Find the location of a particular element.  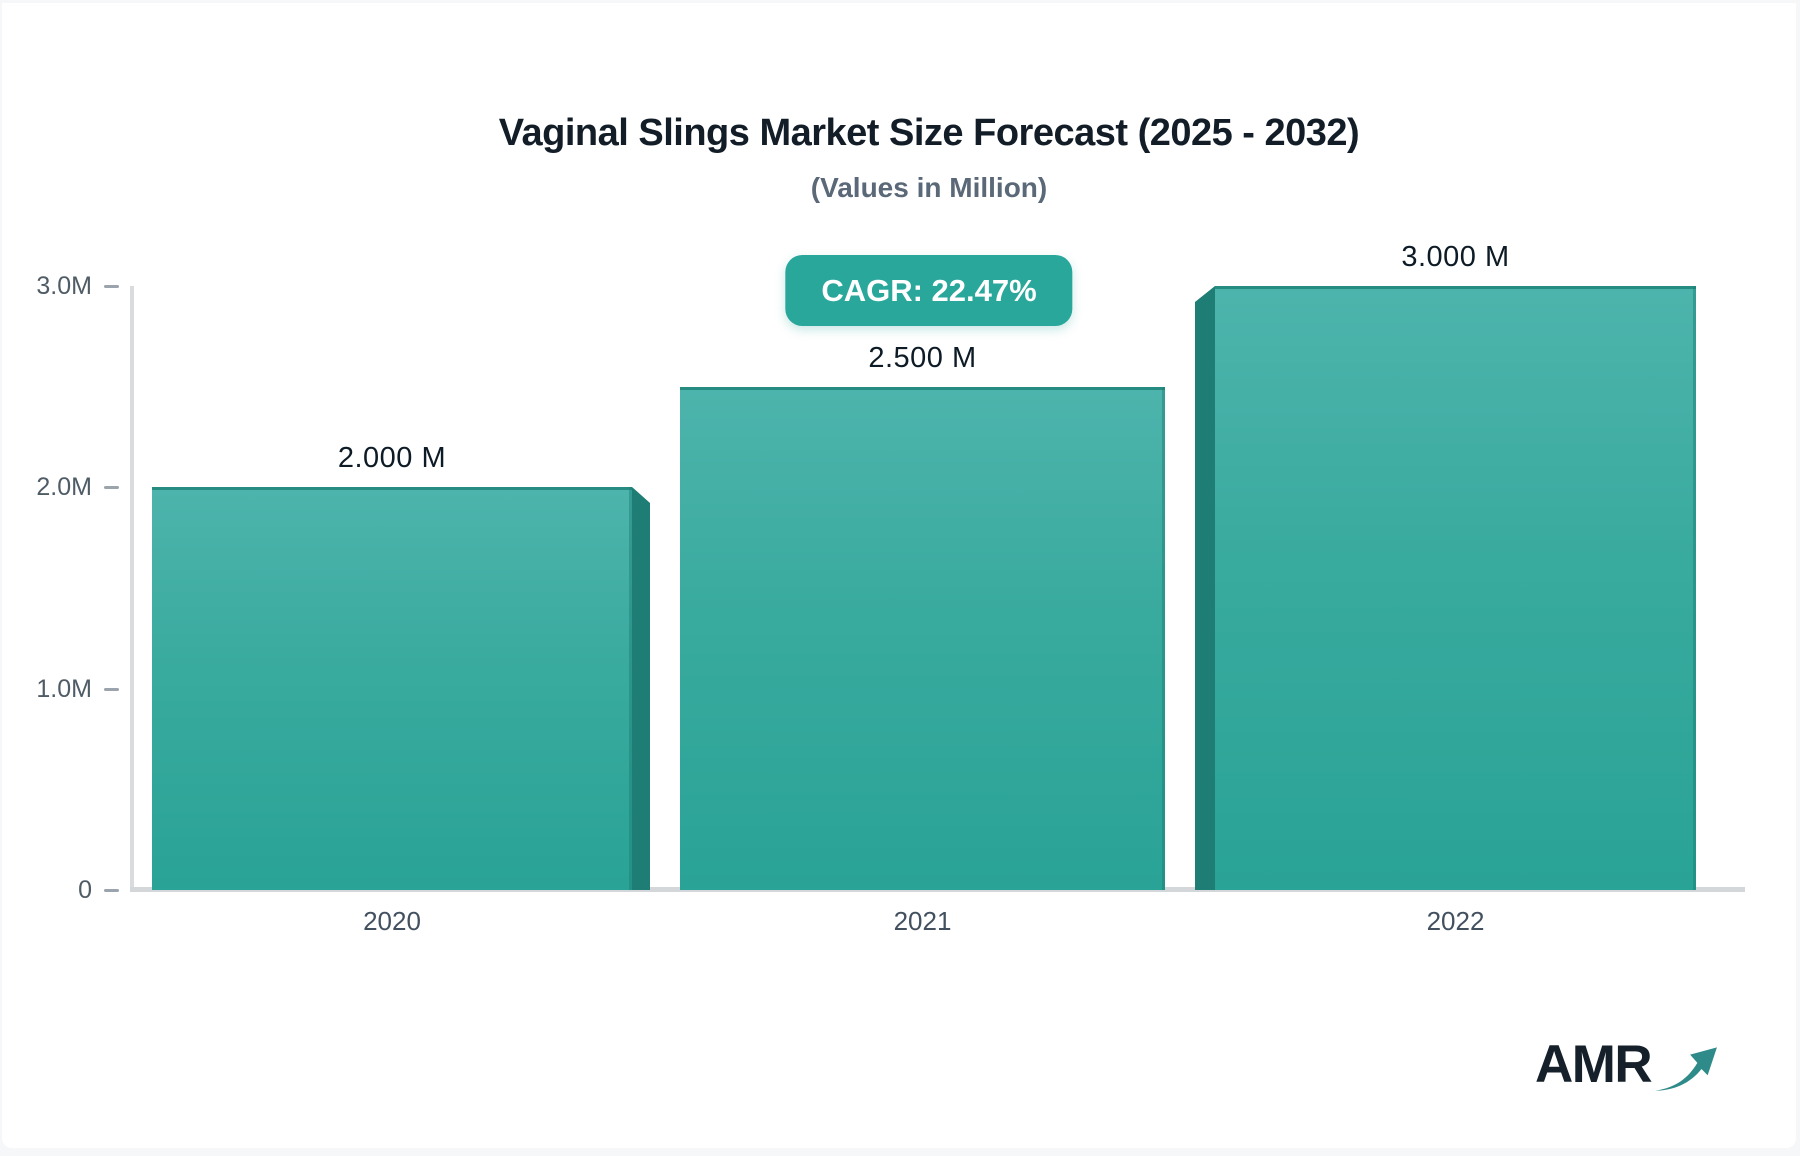

x-axis-category-label: 2022 is located at coordinates (1455, 921).